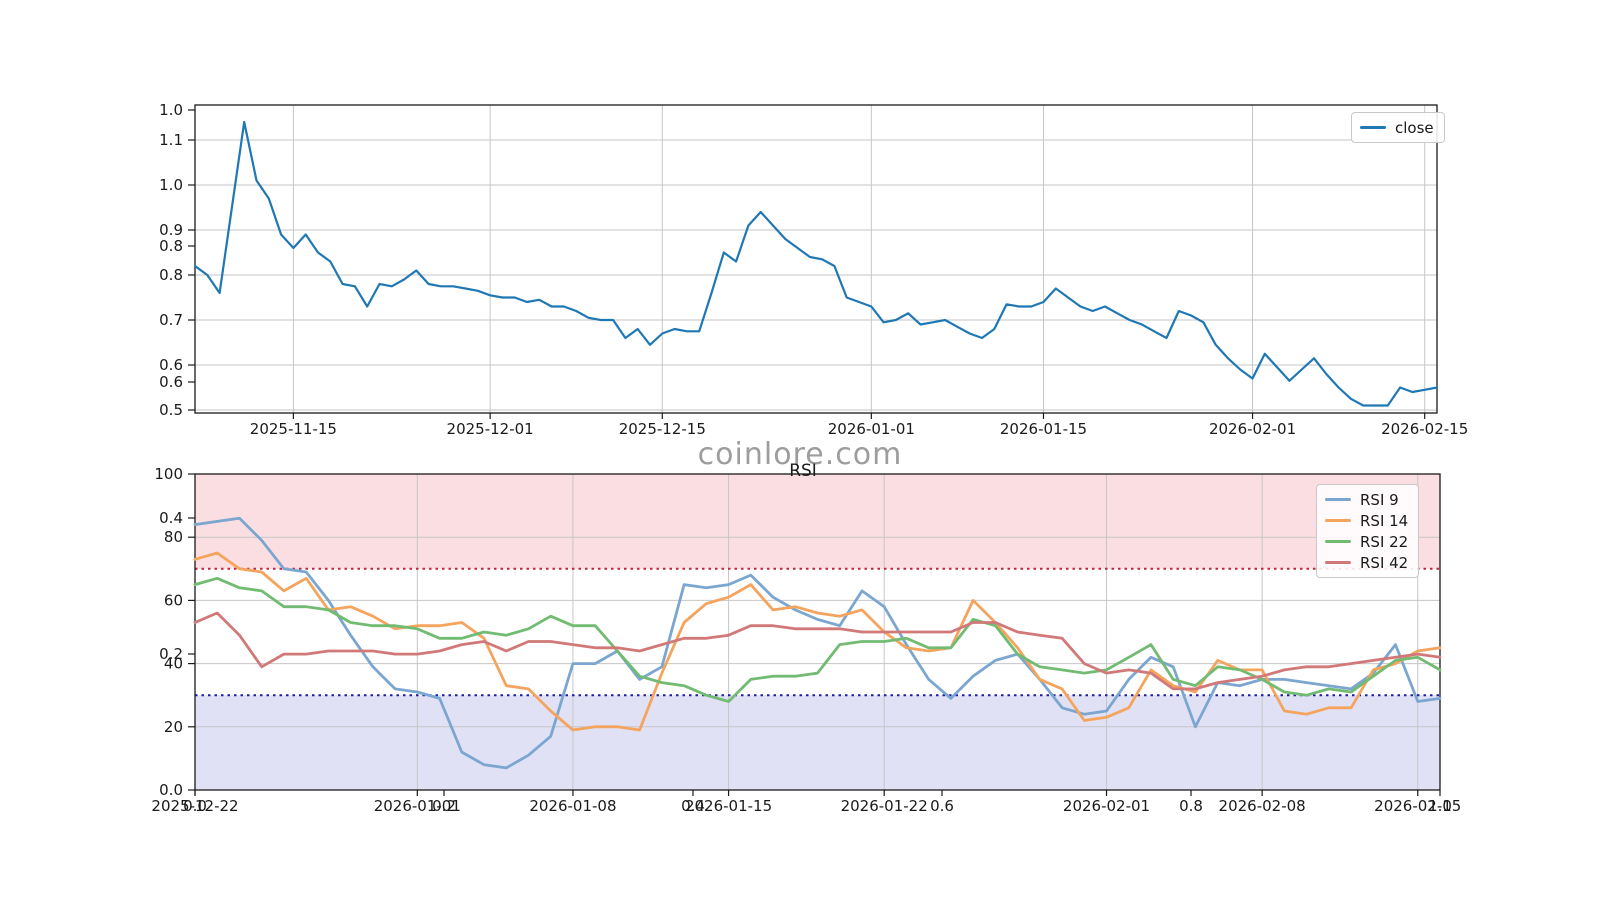  What do you see at coordinates (572, 806) in the screenshot?
I see `x-tick-label-date: 2026-01-08` at bounding box center [572, 806].